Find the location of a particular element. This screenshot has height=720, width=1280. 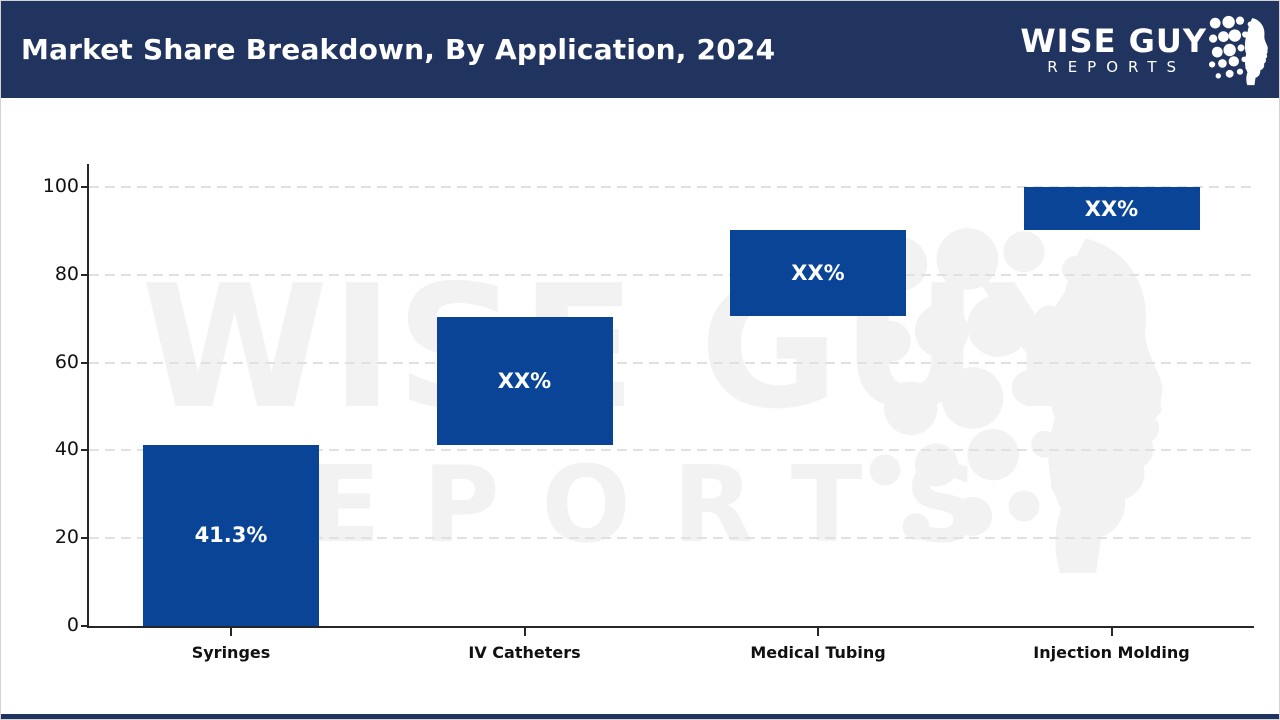

bar-value-label-syringes: 41.3% is located at coordinates (231, 535).